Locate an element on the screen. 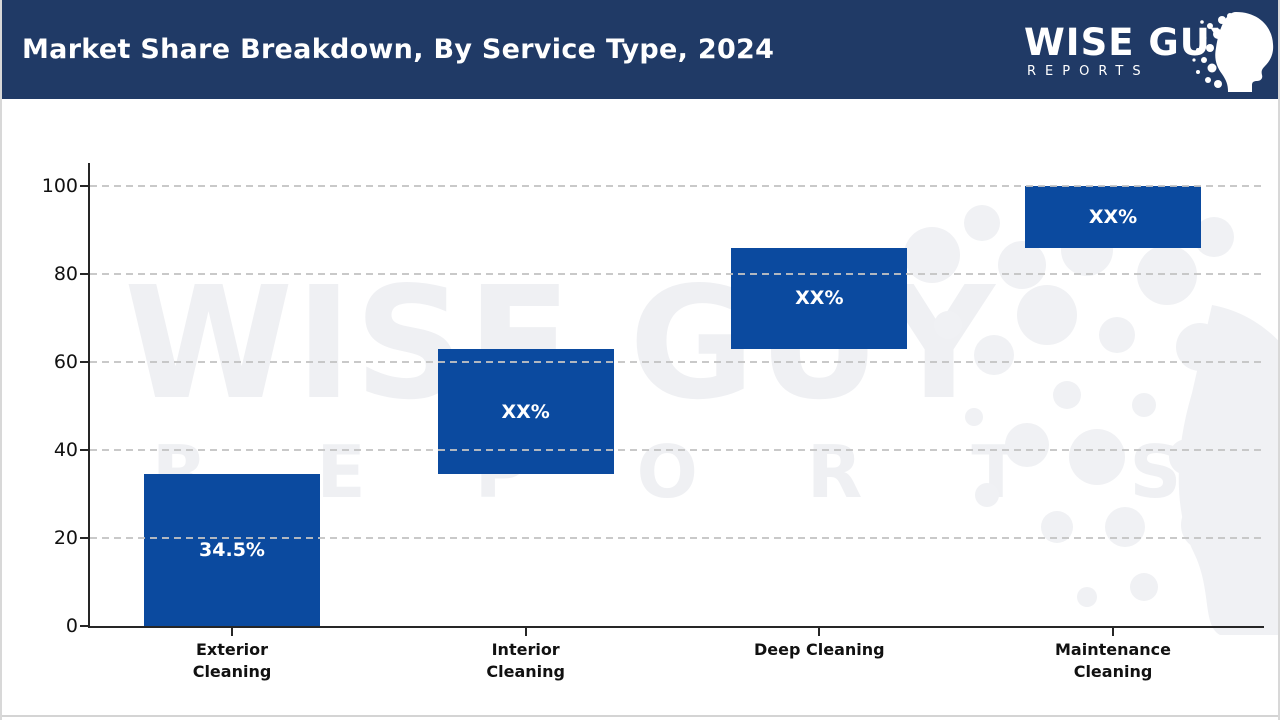  logo-wordmark: WISE GUY is located at coordinates (1131, 42).